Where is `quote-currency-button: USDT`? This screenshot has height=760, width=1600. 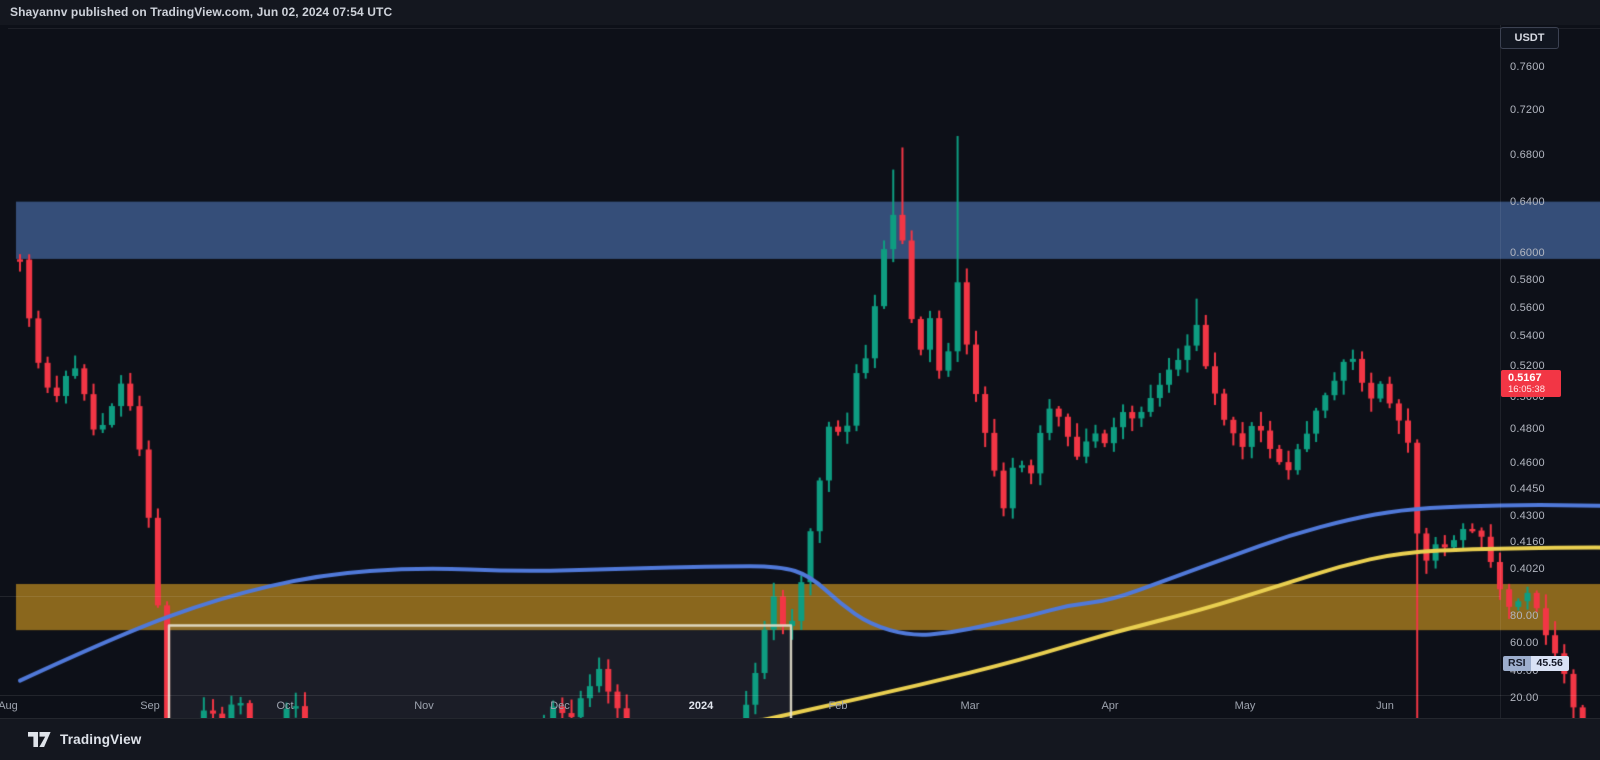
quote-currency-button: USDT is located at coordinates (1529, 38).